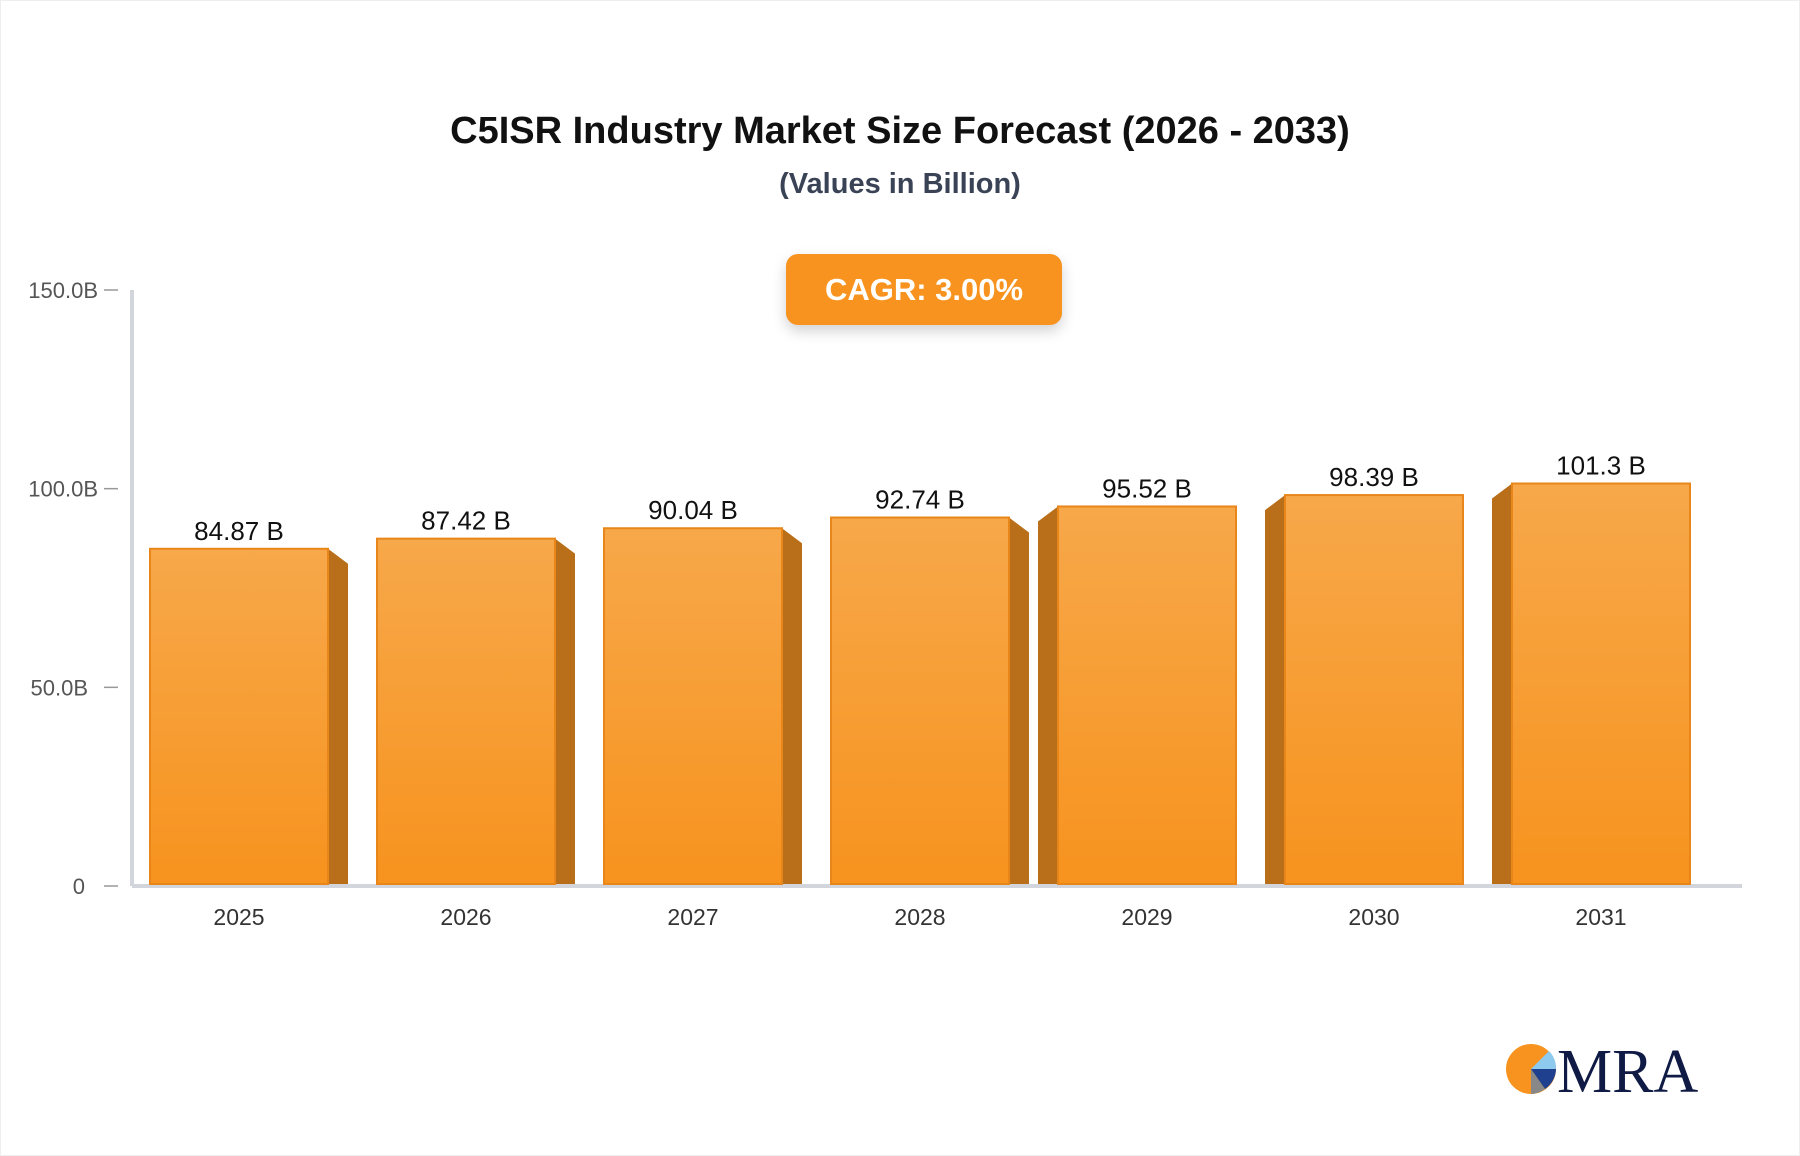 The image size is (1800, 1156). Describe the element at coordinates (466, 521) in the screenshot. I see `data-label: 87.42 B` at that location.